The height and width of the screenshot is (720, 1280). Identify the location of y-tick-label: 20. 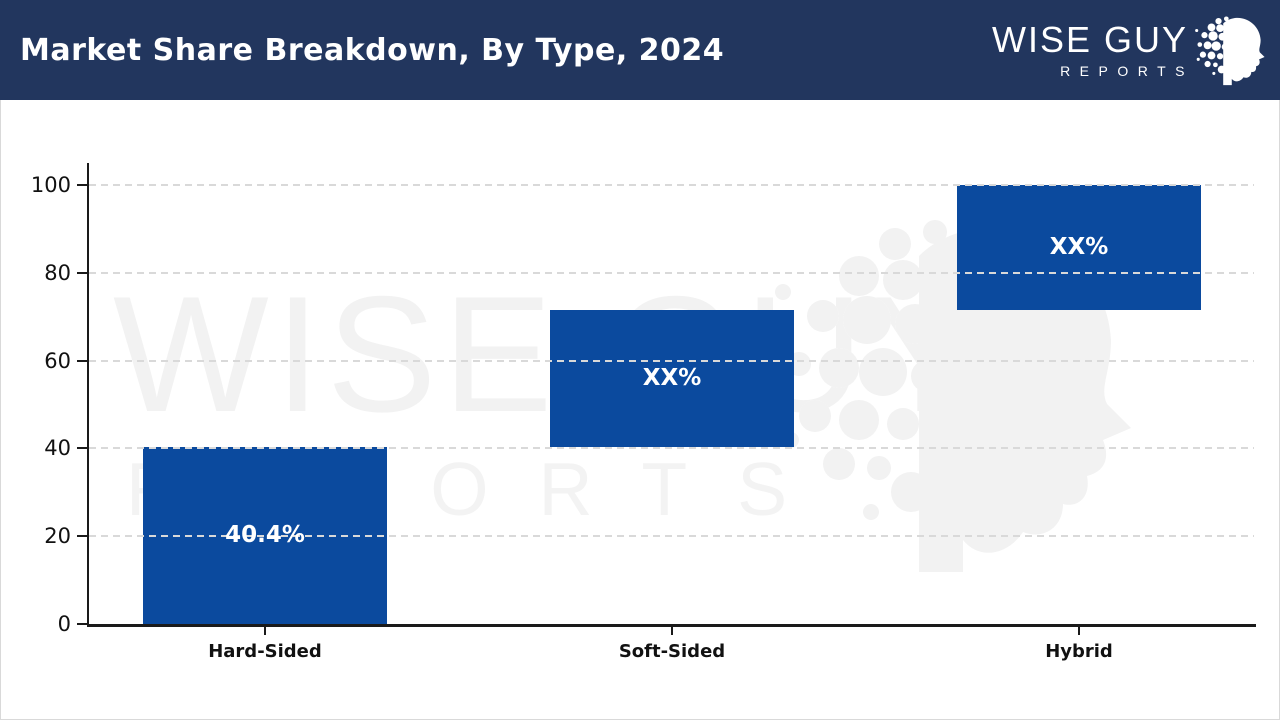
(57, 536).